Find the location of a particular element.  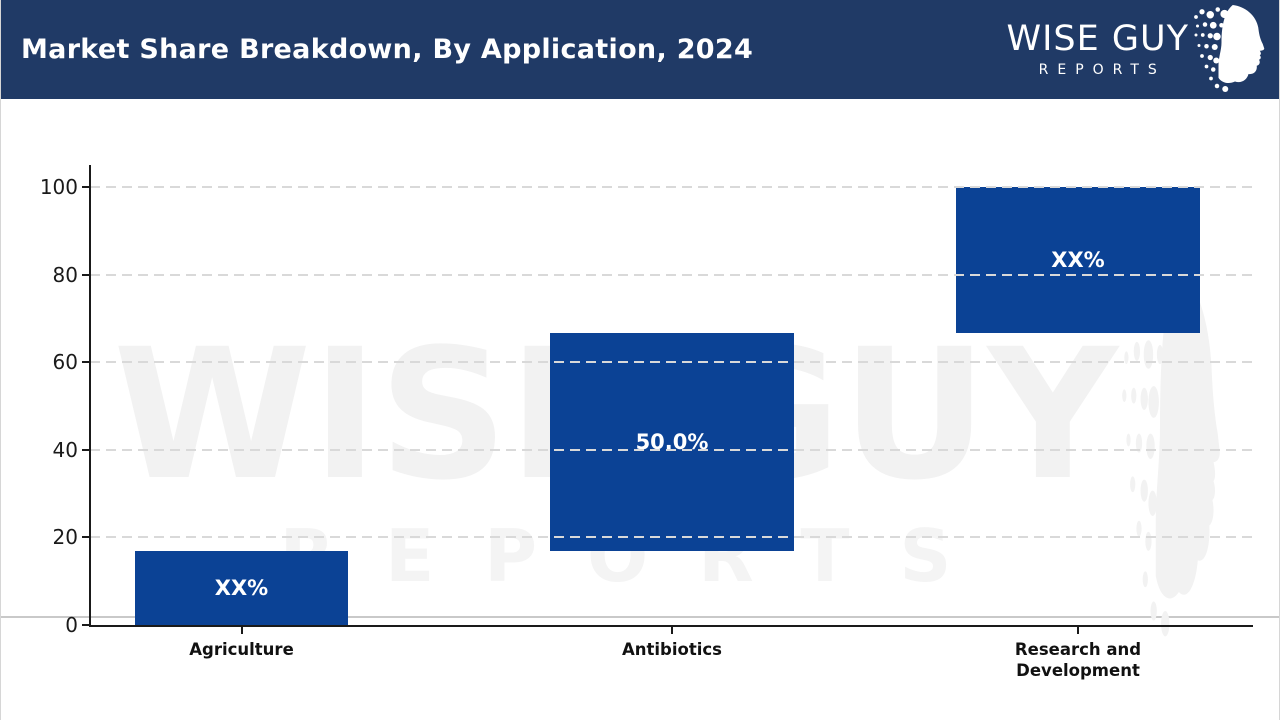

wiseguy-face-icon is located at coordinates (1229, 48).